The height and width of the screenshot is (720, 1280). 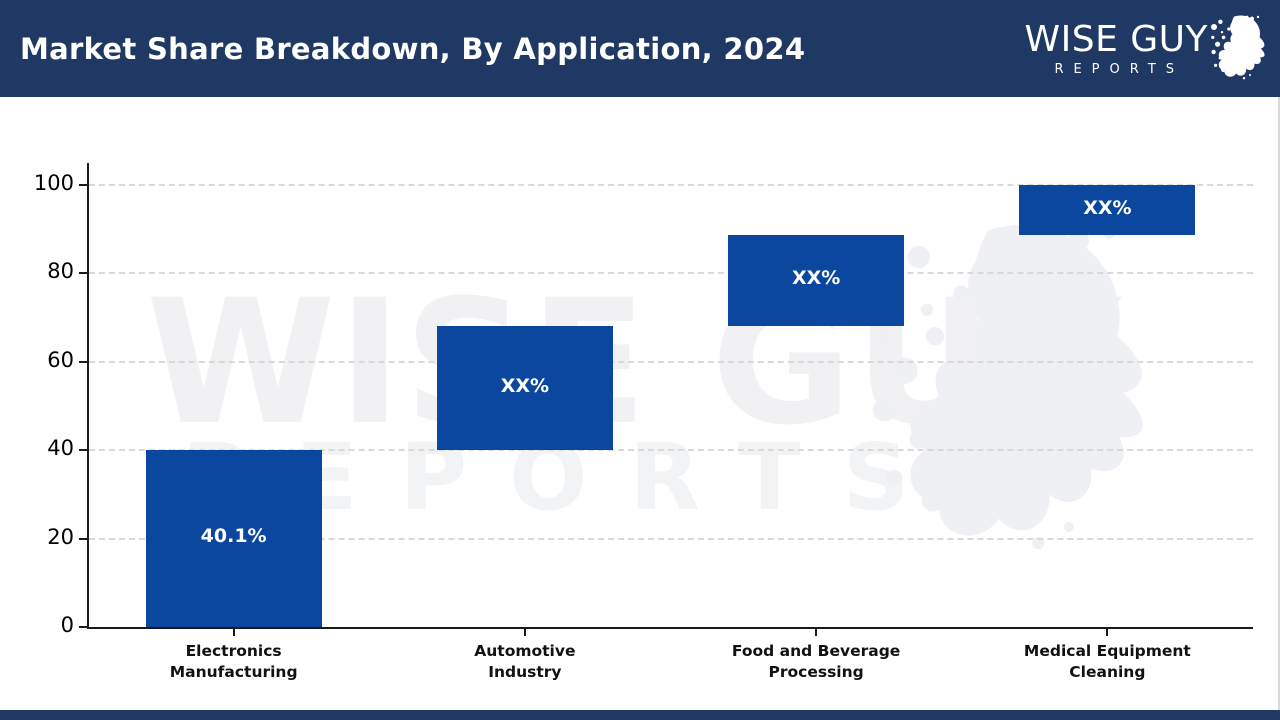 I want to click on logo-head-icon, so click(x=1238, y=46).